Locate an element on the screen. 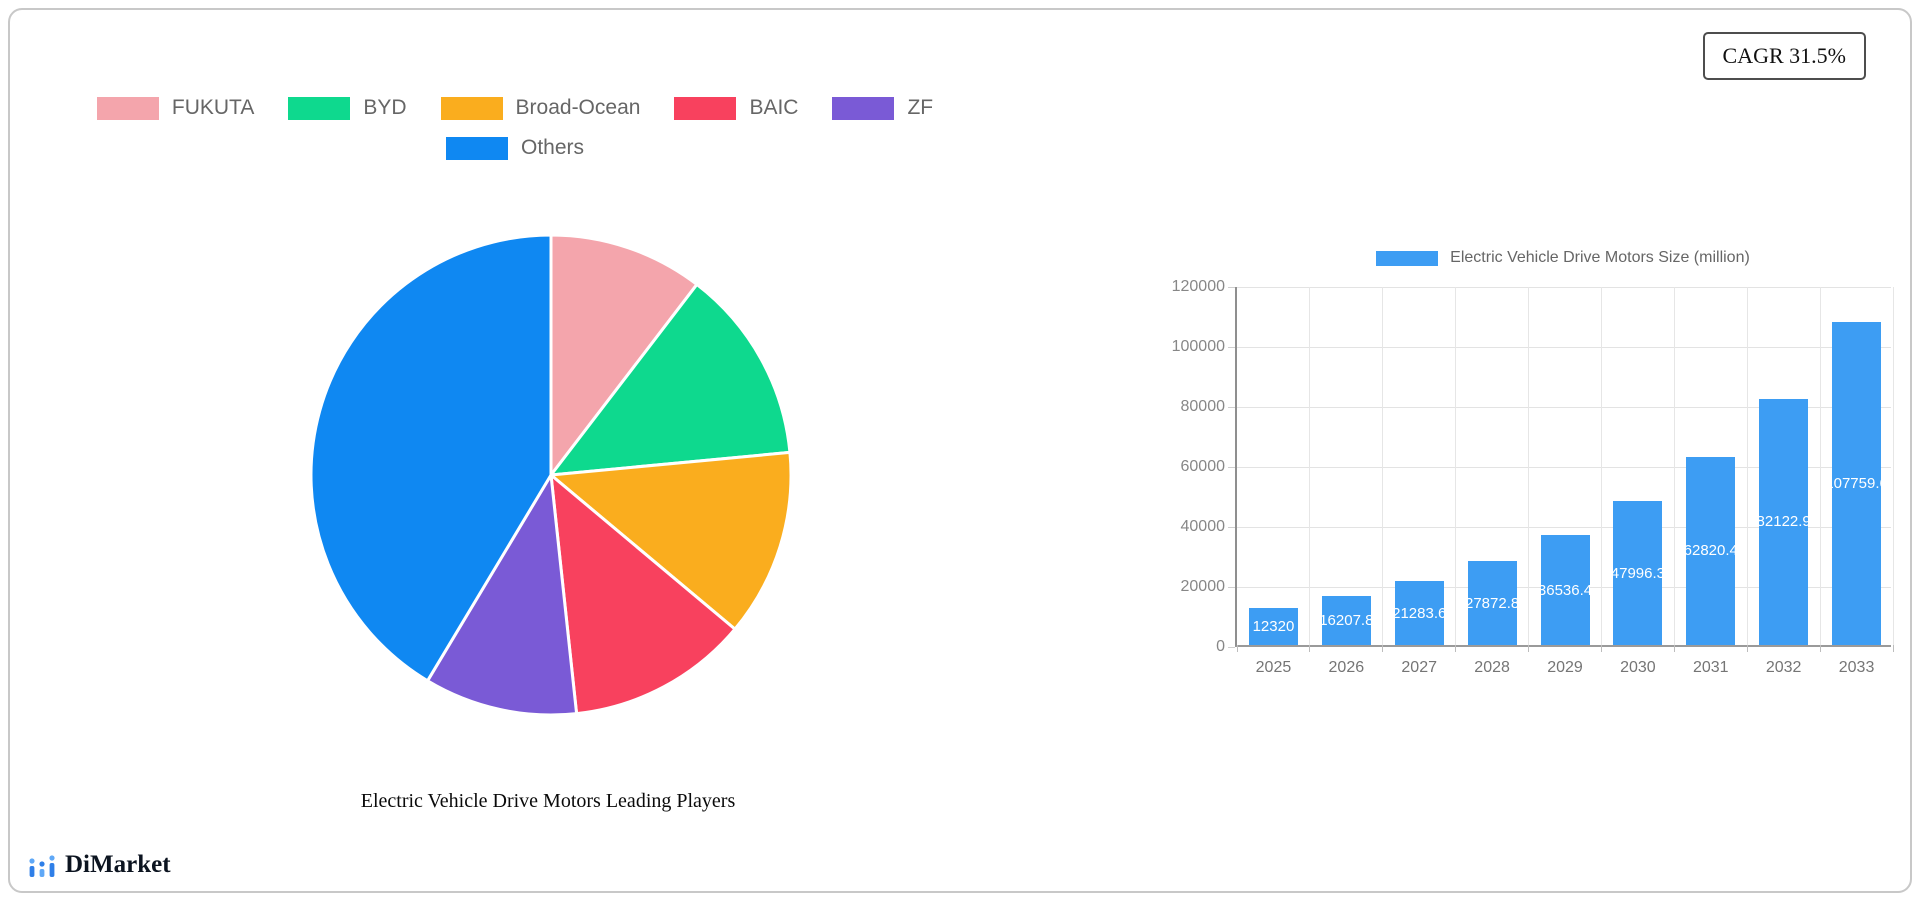  pie-slice-baic is located at coordinates (643, 594).